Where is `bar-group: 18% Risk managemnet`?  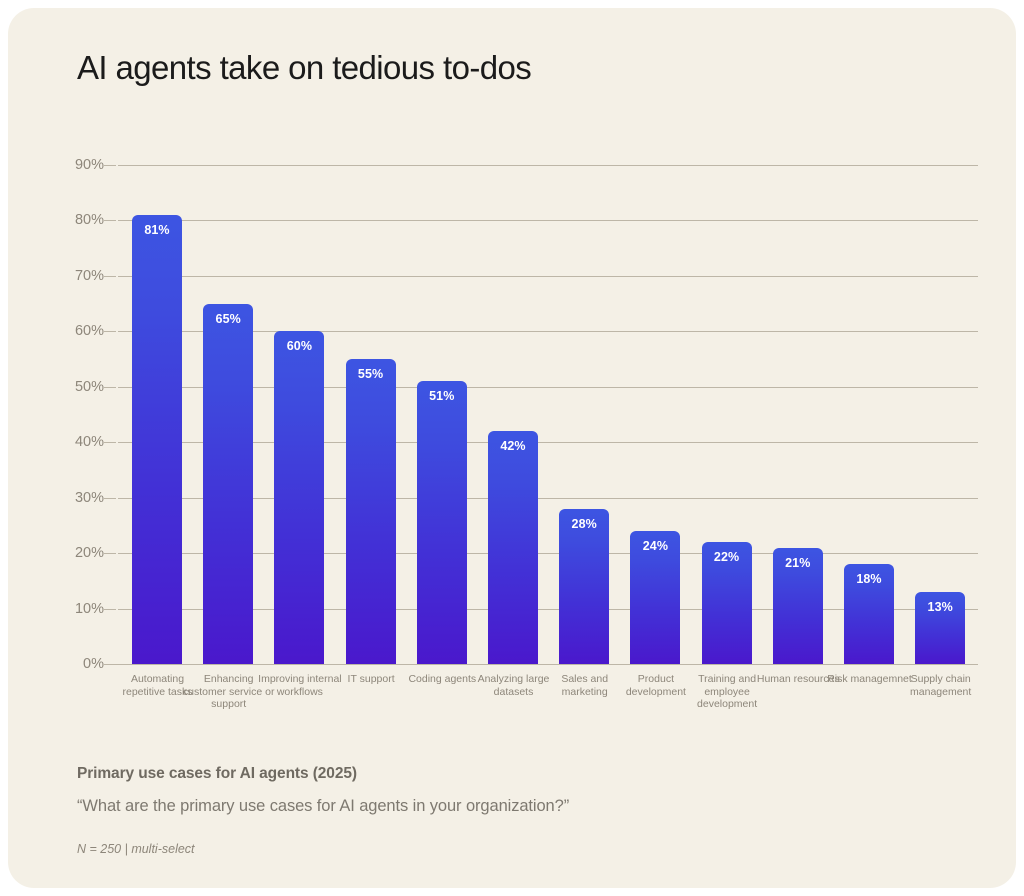
bar-group: 18% Risk managemnet is located at coordinates (869, 425).